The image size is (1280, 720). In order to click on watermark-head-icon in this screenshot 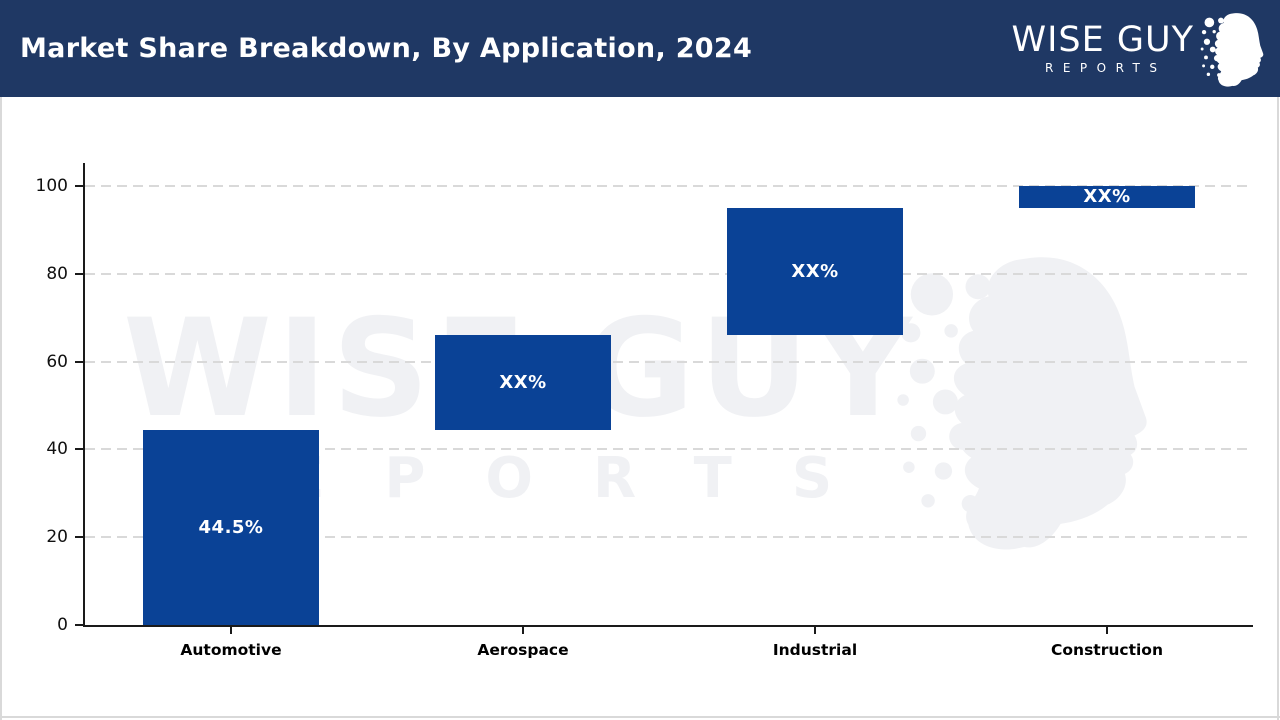, I will do `click(1022, 403)`.